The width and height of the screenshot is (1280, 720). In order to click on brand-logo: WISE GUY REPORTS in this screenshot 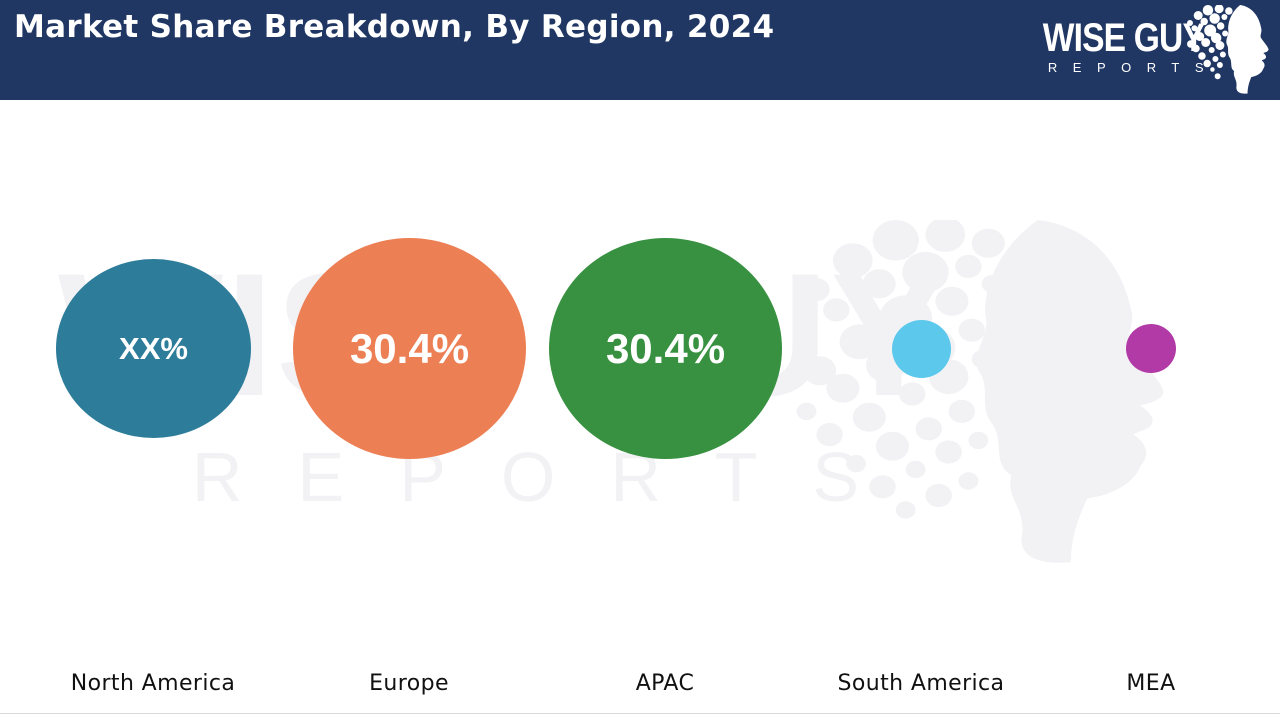, I will do `click(1152, 50)`.